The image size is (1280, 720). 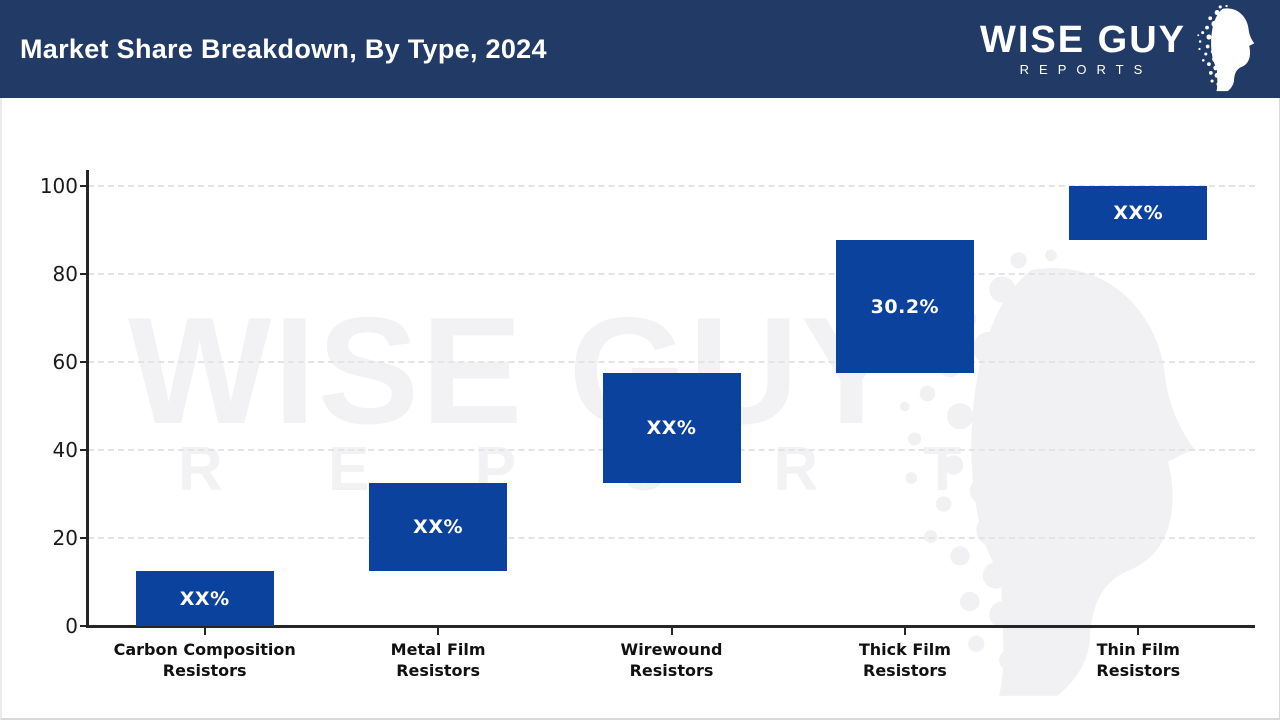 I want to click on category-label: Thin Film Resistors, so click(x=1138, y=661).